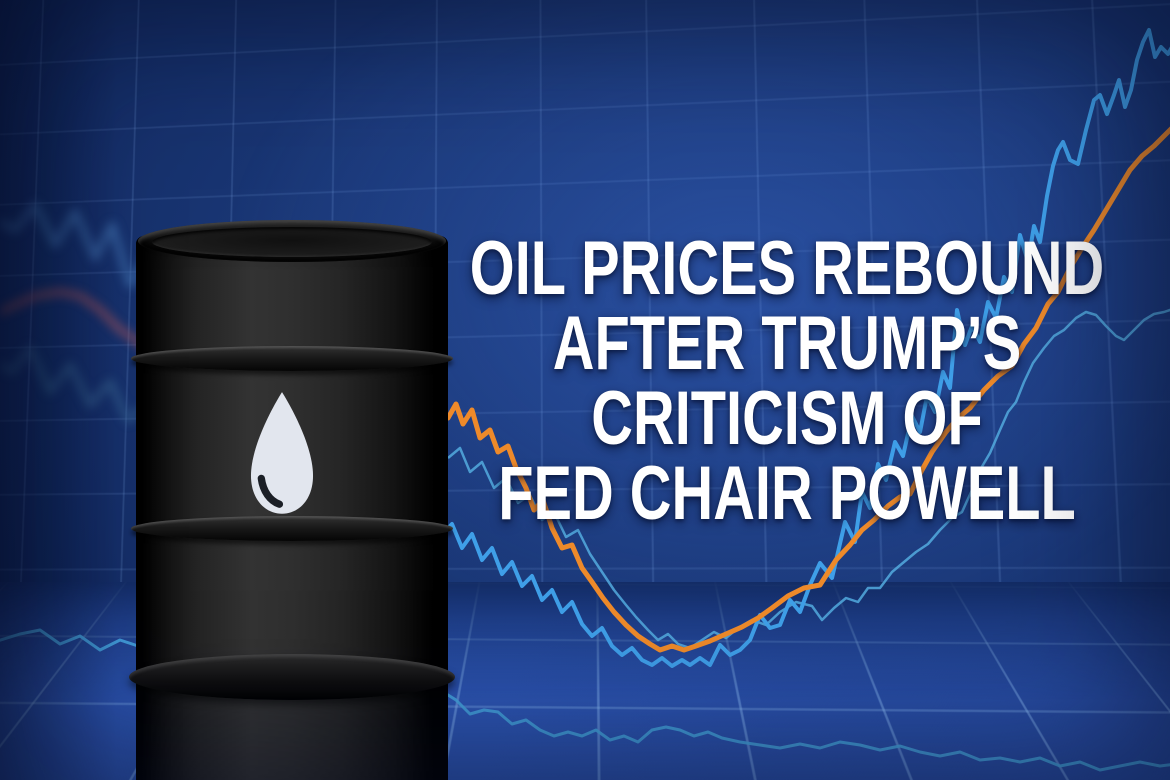 This screenshot has width=1170, height=780. Describe the element at coordinates (292, 677) in the screenshot. I see `barrel-bottom-rim` at that location.